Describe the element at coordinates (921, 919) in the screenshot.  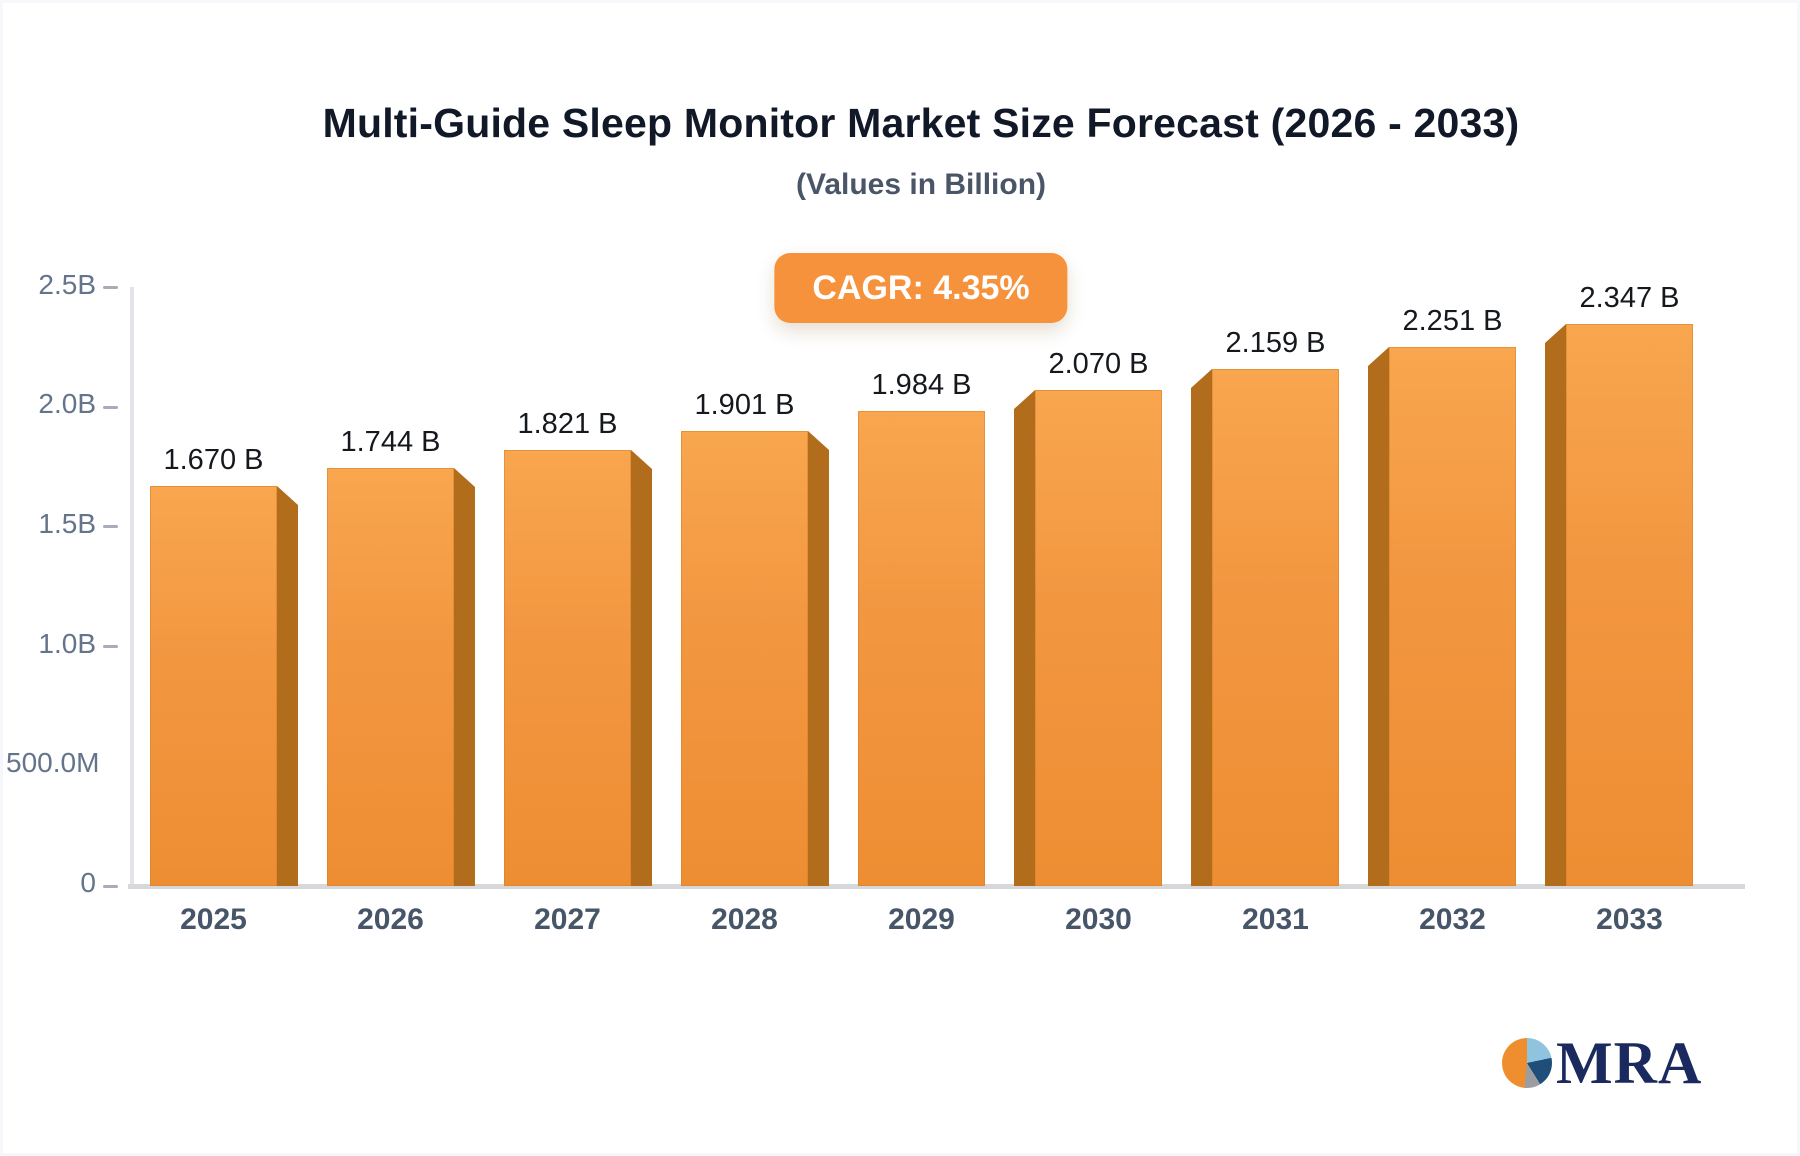
I see `x-axis-category-label: 2029` at that location.